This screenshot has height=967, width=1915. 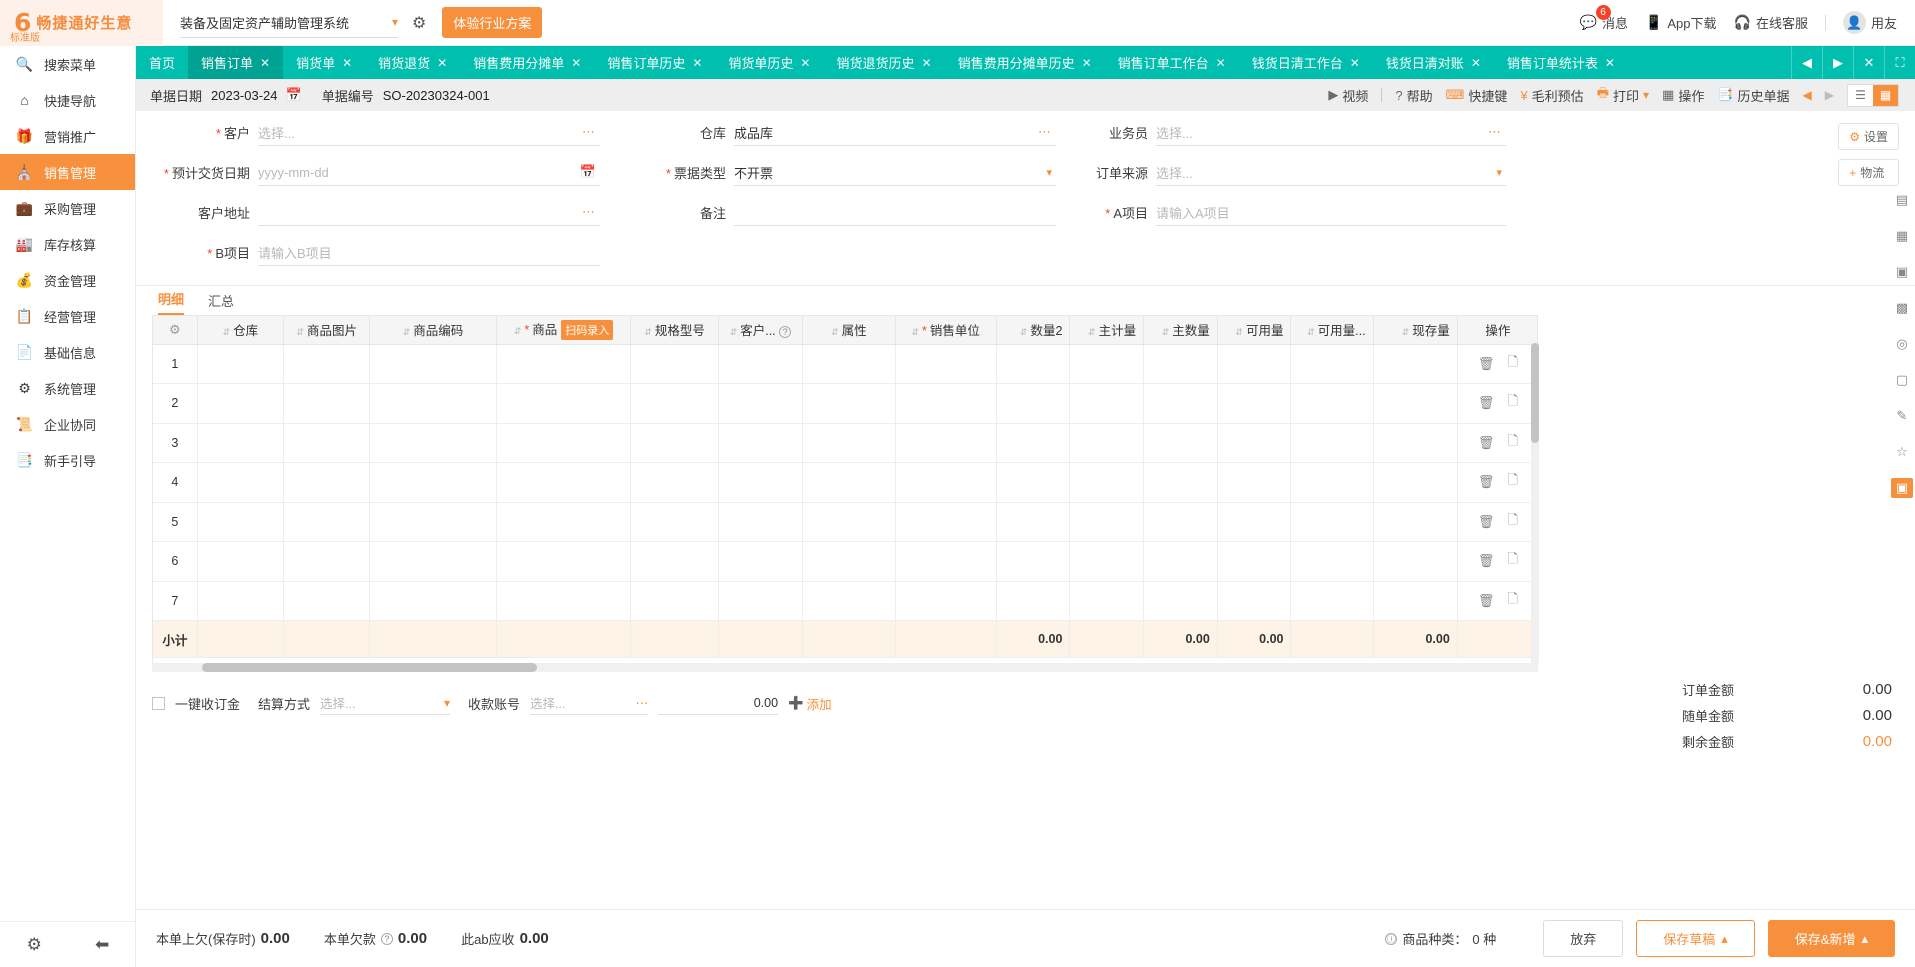 I want to click on th-attribute: ⇵ 属性, so click(x=849, y=330).